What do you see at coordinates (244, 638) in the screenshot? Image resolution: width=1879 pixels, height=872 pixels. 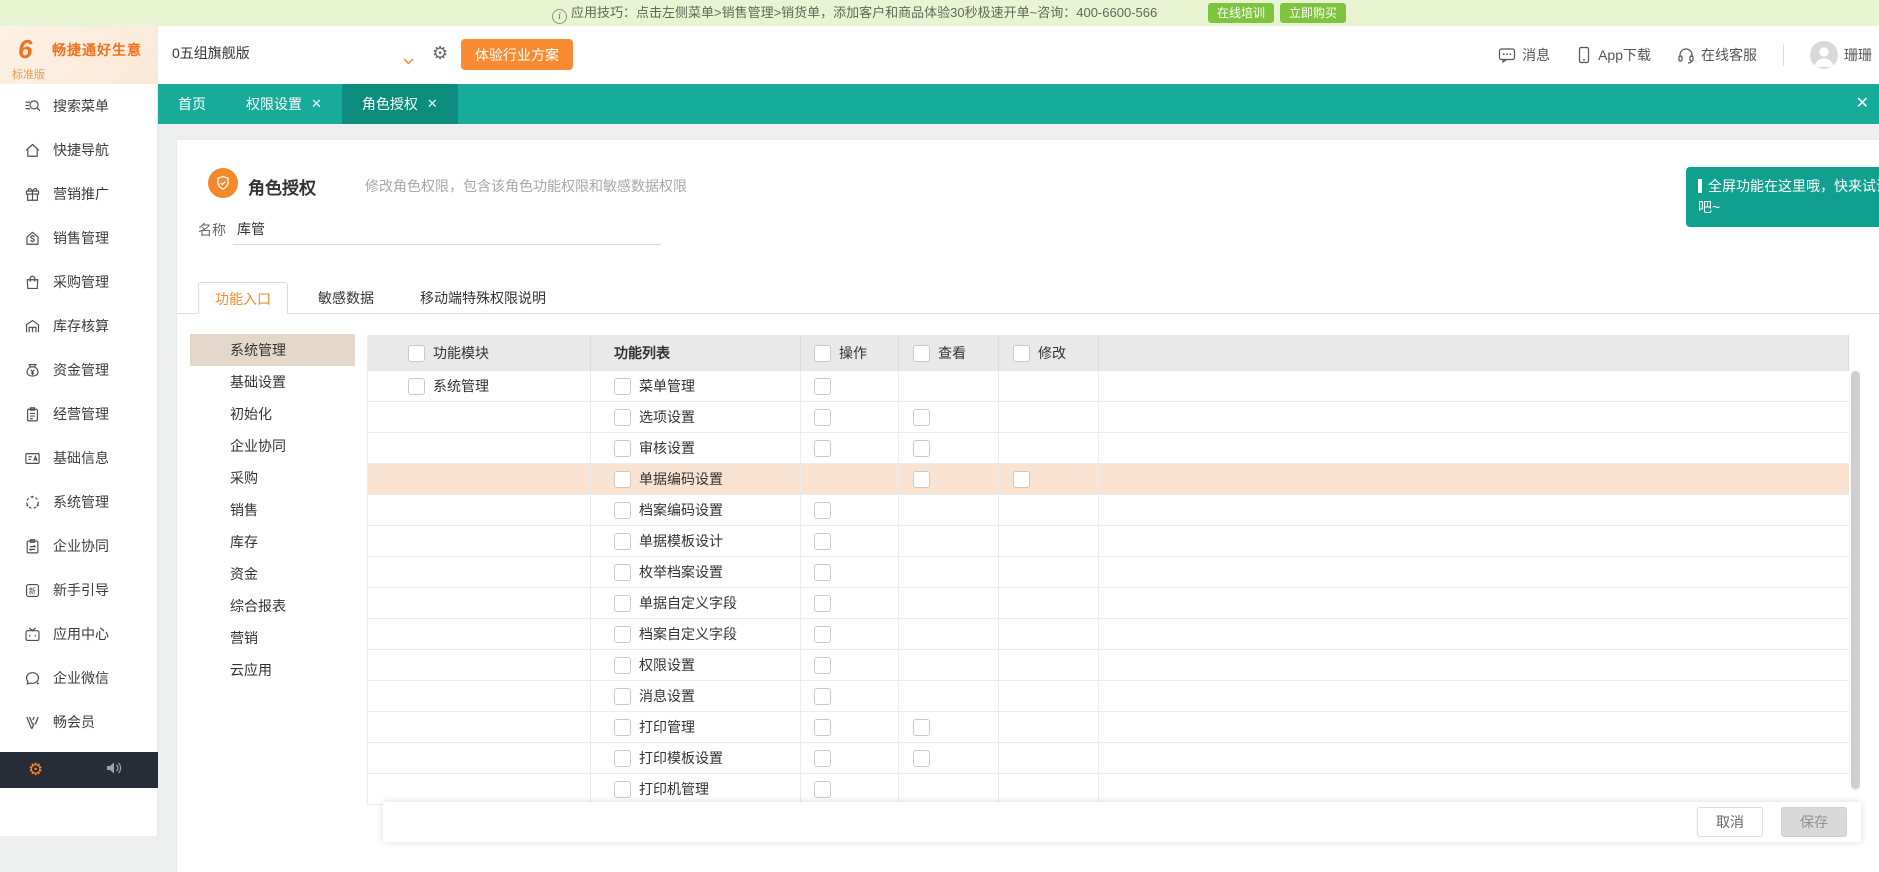 I see `submenu-item-marketing: 营销` at bounding box center [244, 638].